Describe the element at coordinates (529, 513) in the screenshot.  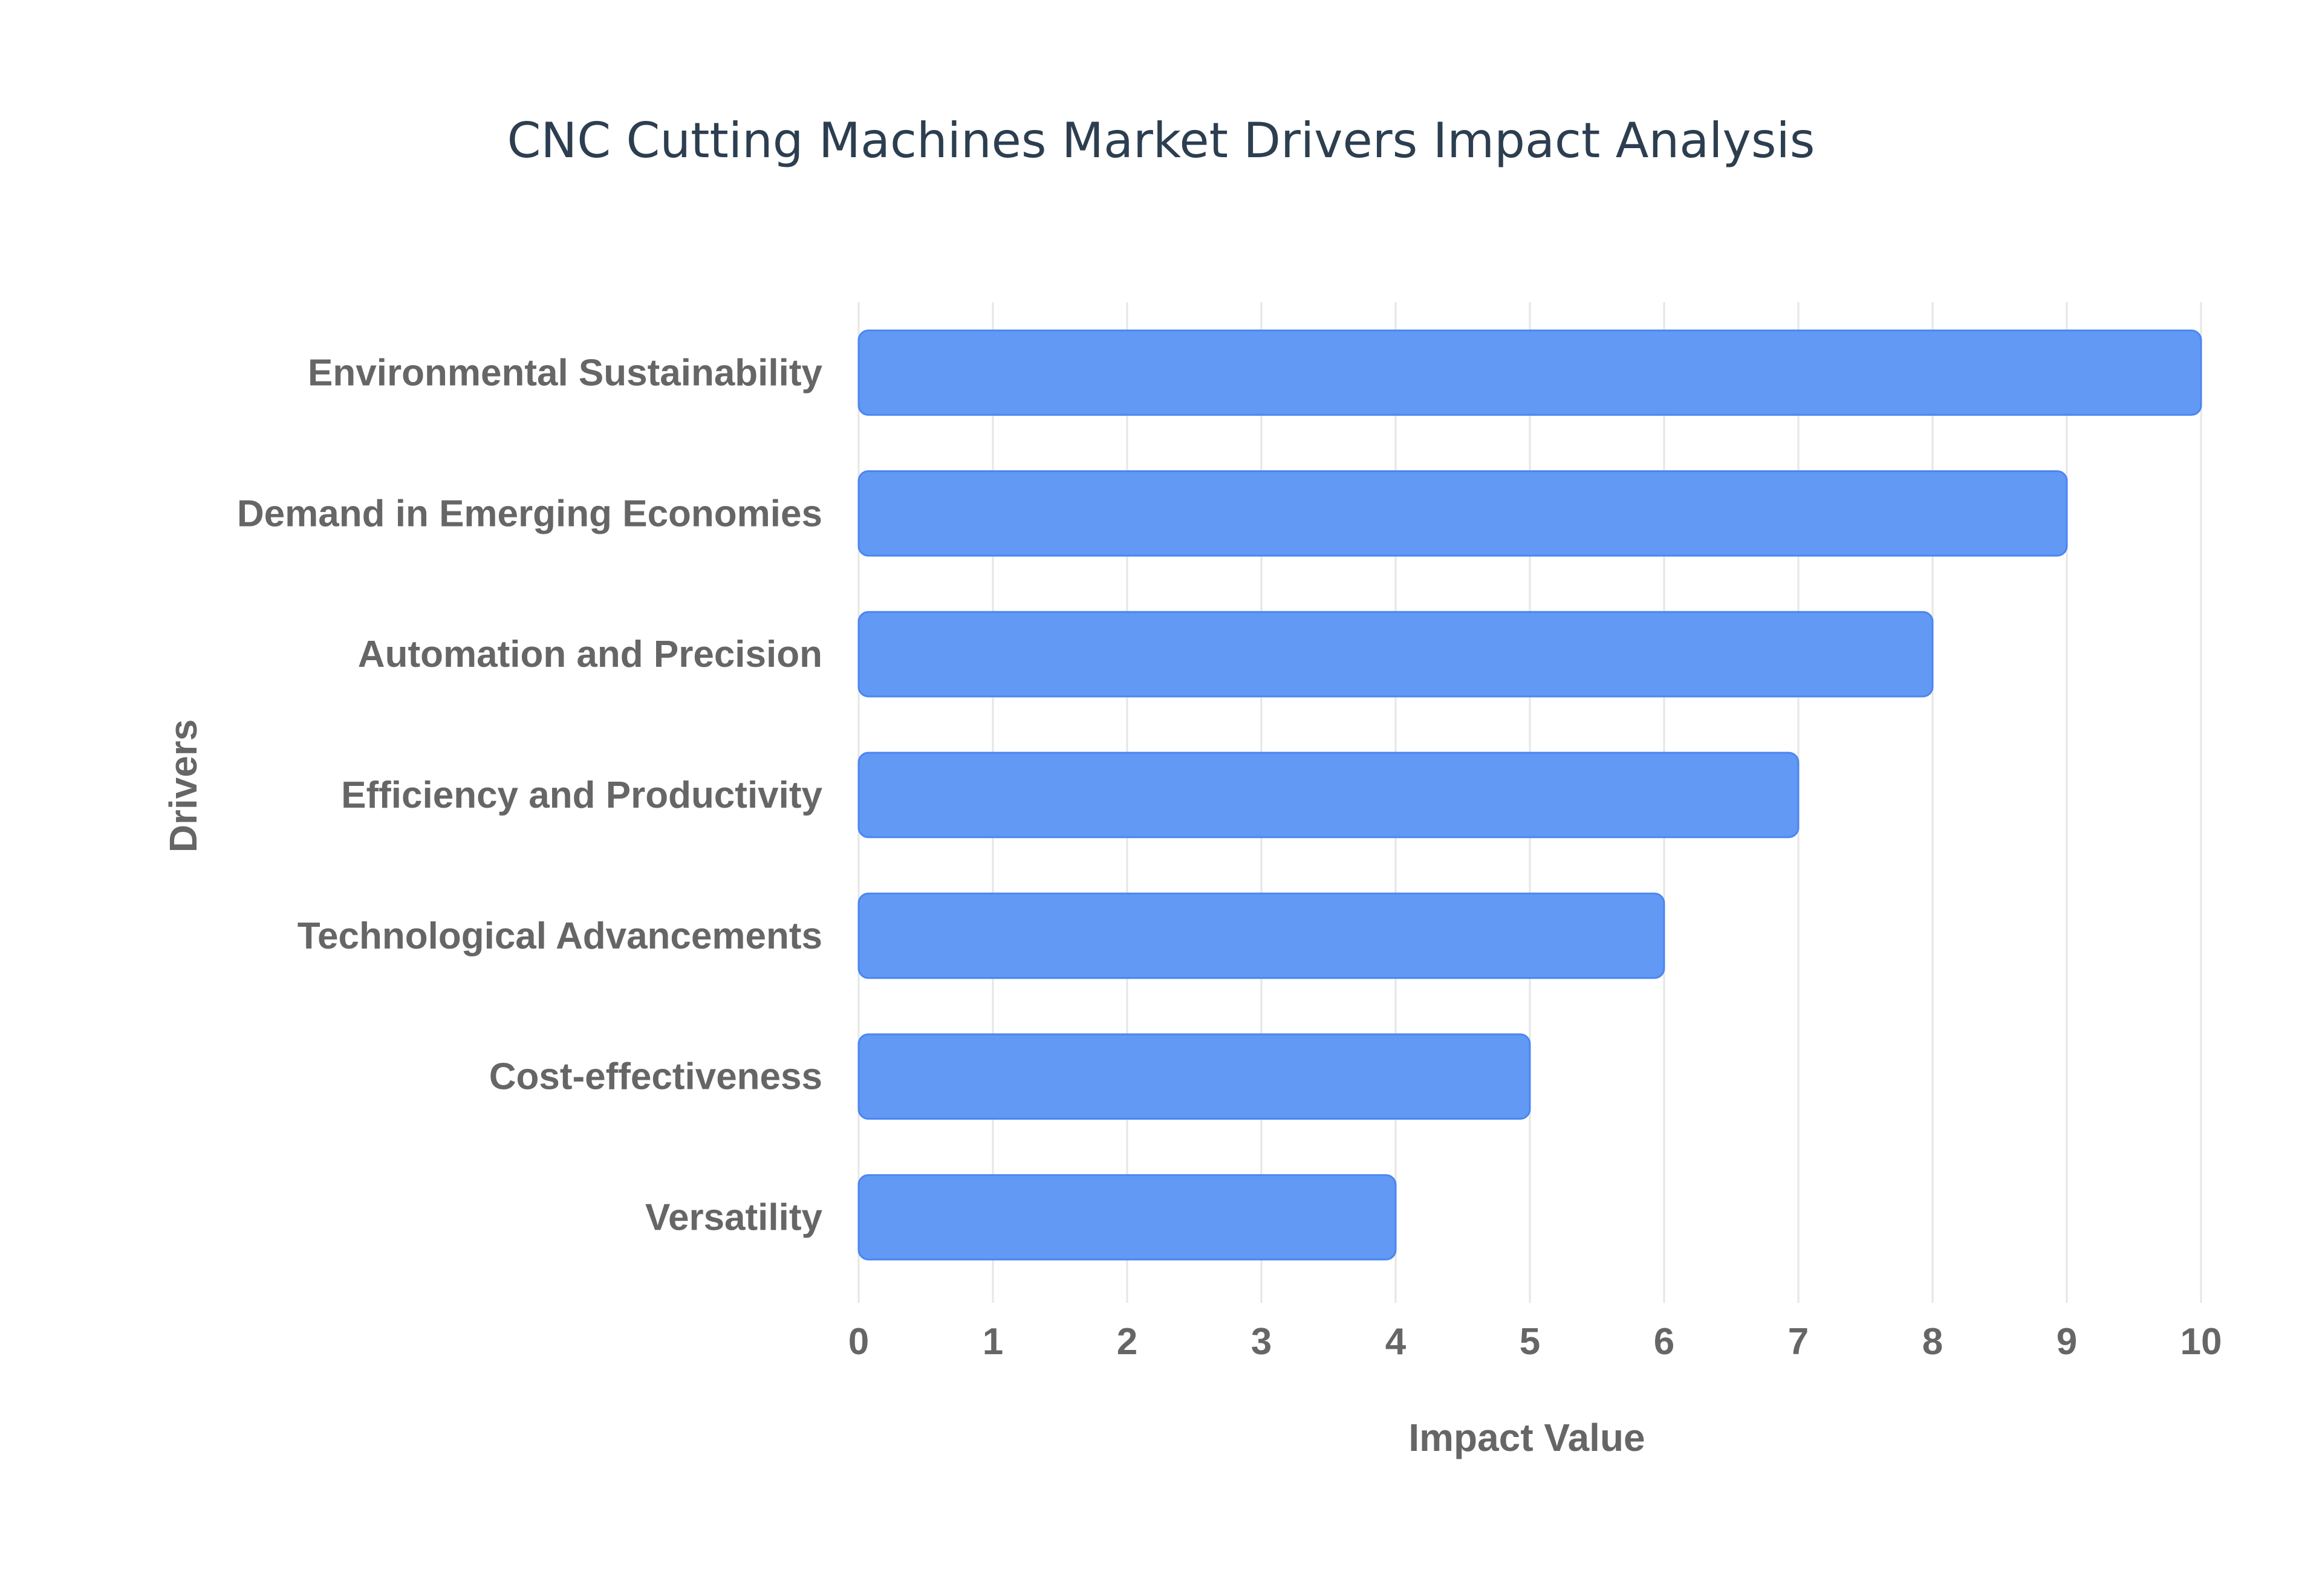
I see `y-tick-label: Demand in Emerging Economies` at that location.